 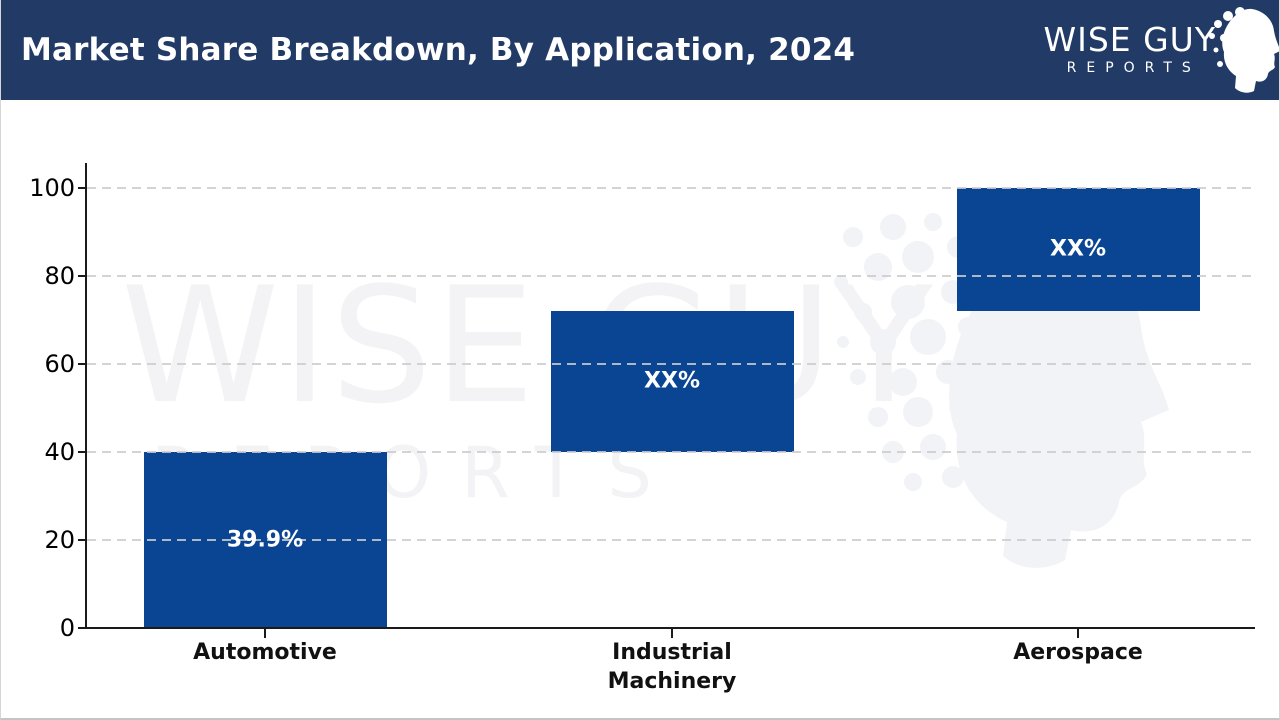 I want to click on brand-logo-subtitle: REPORTS, so click(x=1133, y=68).